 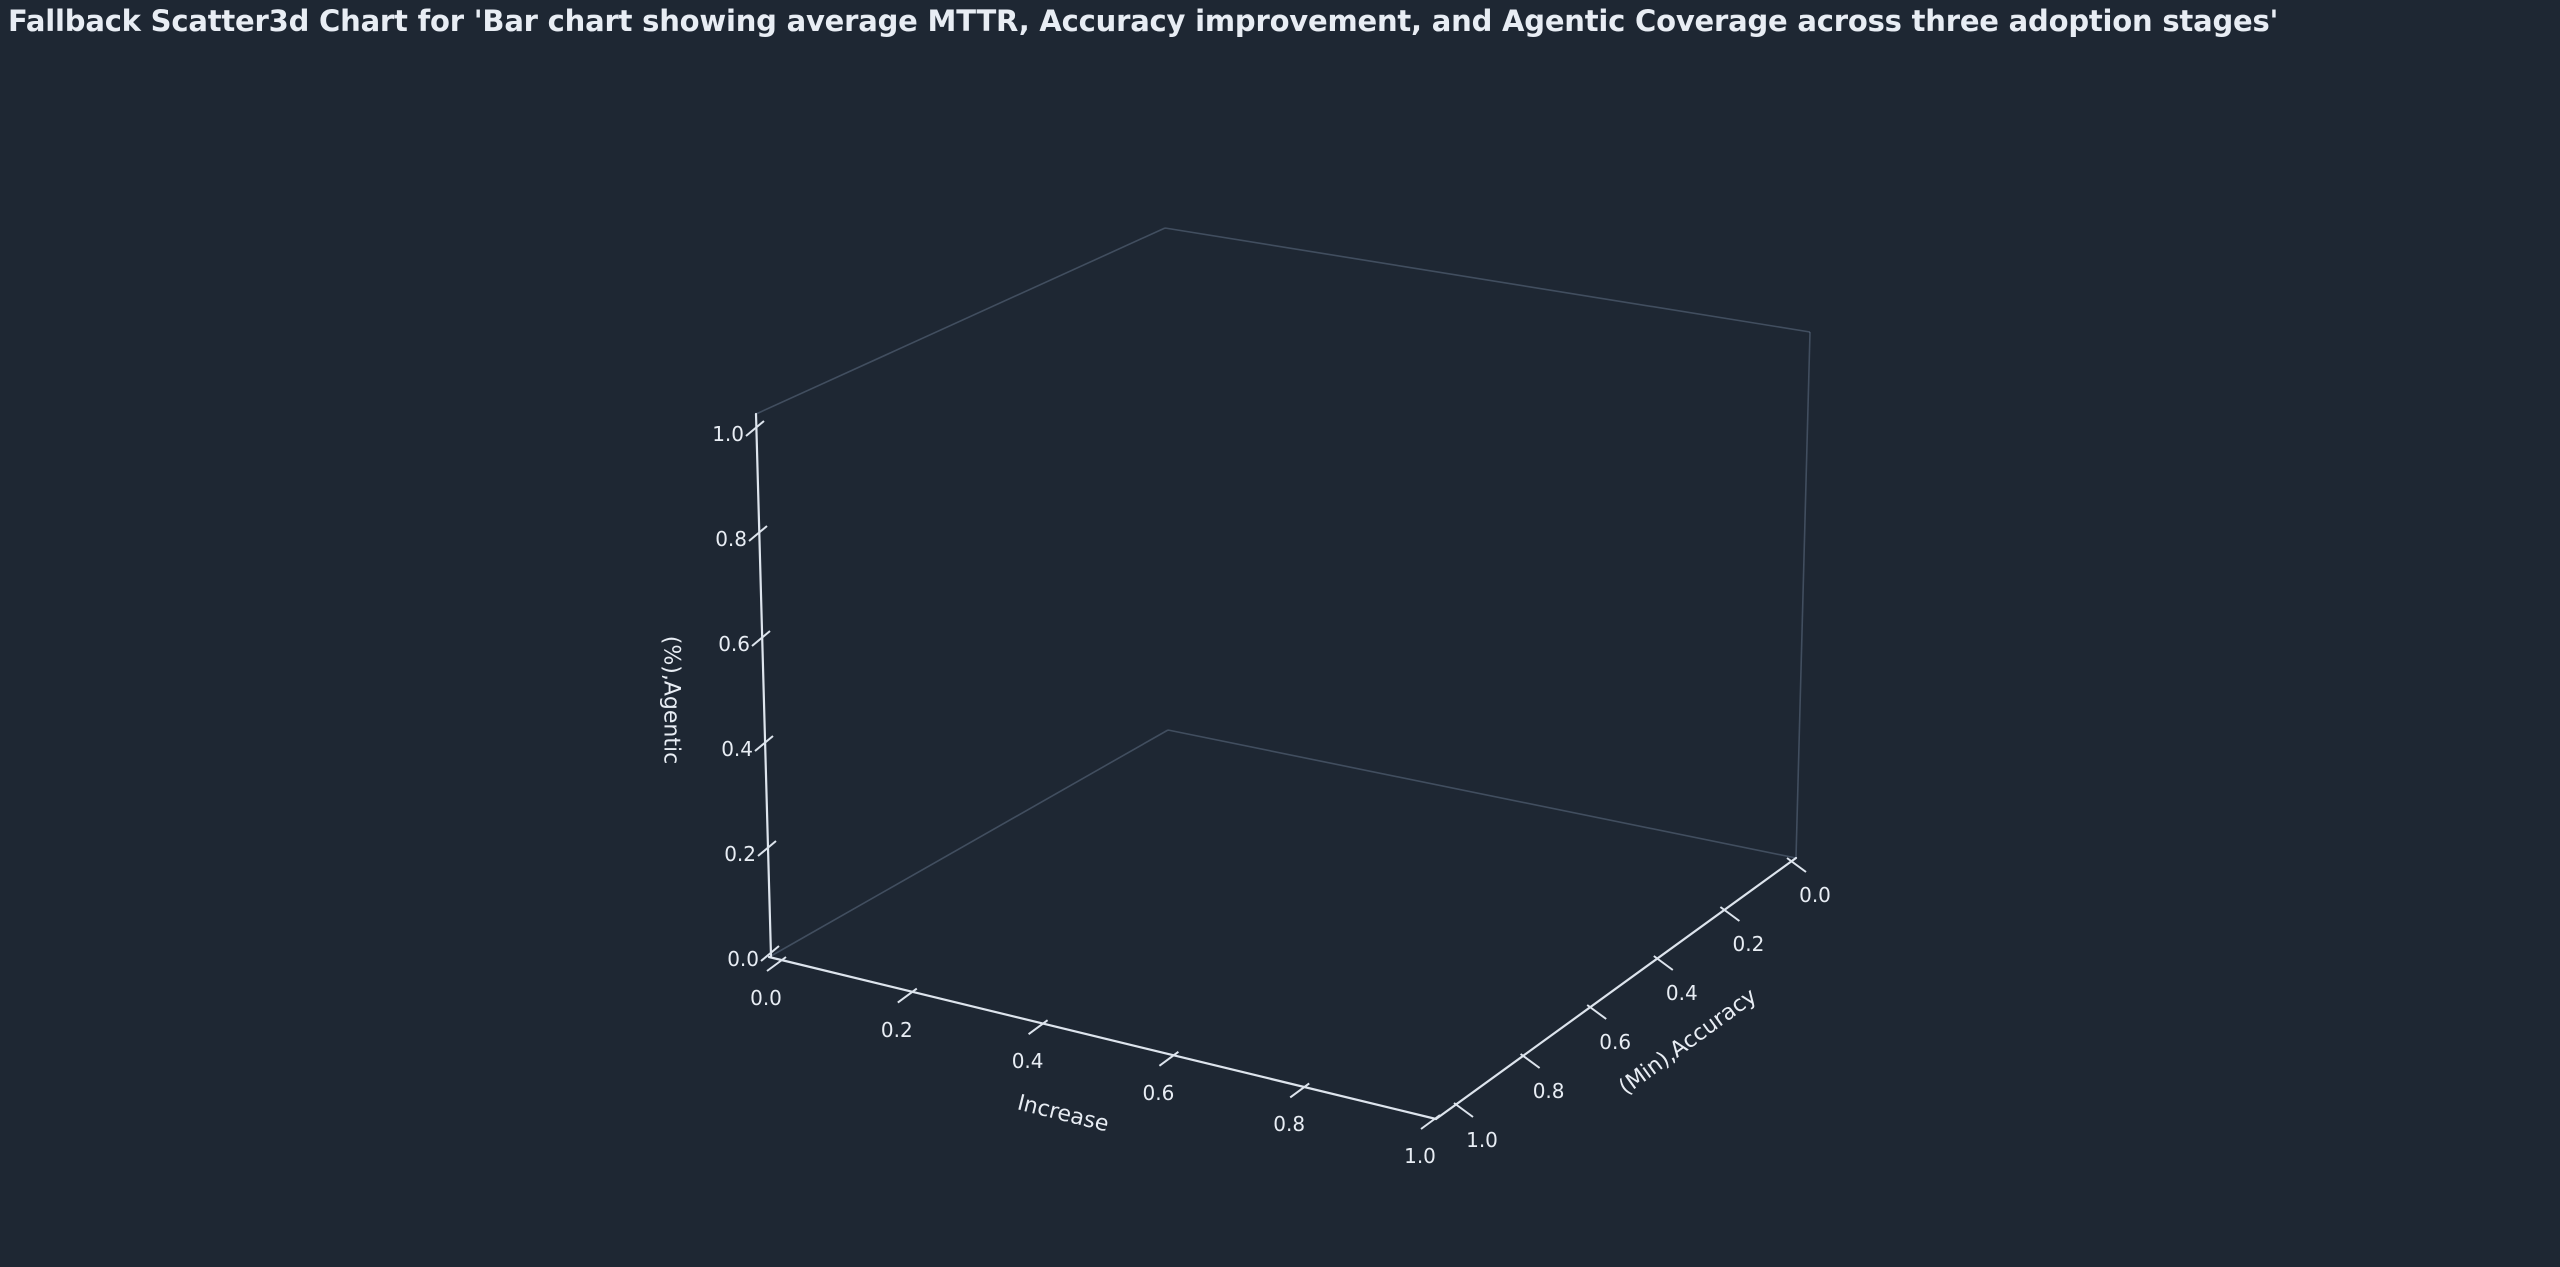 I want to click on z-tick-label: 0.0, so click(x=743, y=959).